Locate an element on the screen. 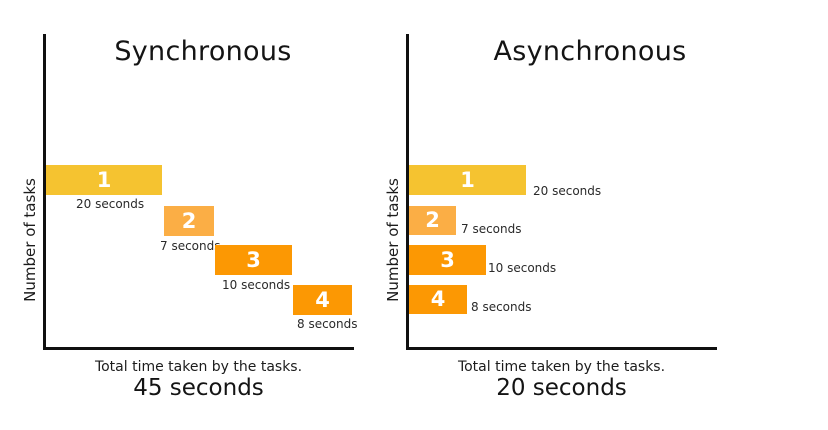 The width and height of the screenshot is (828, 430). y-axis-label-asynchronous: Number of tasks is located at coordinates (393, 240).